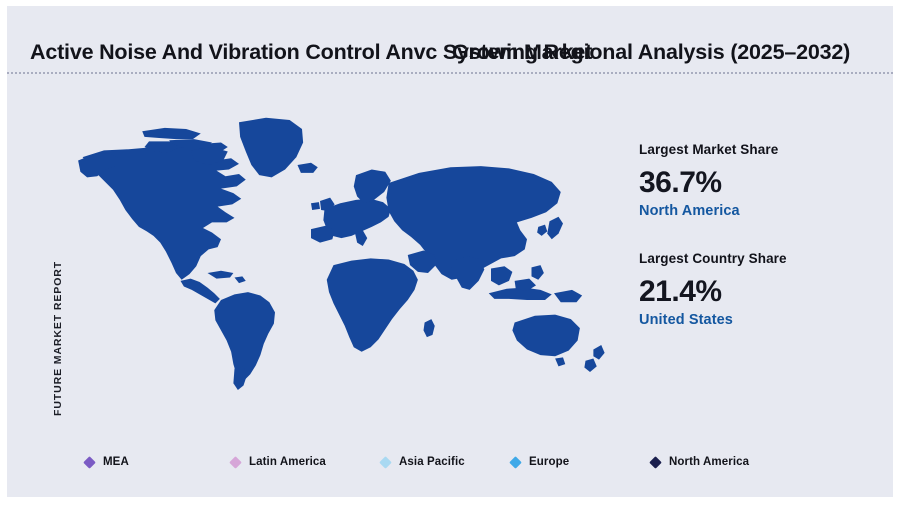 This screenshot has width=900, height=506. Describe the element at coordinates (307, 167) in the screenshot. I see `map-region-iceland` at that location.